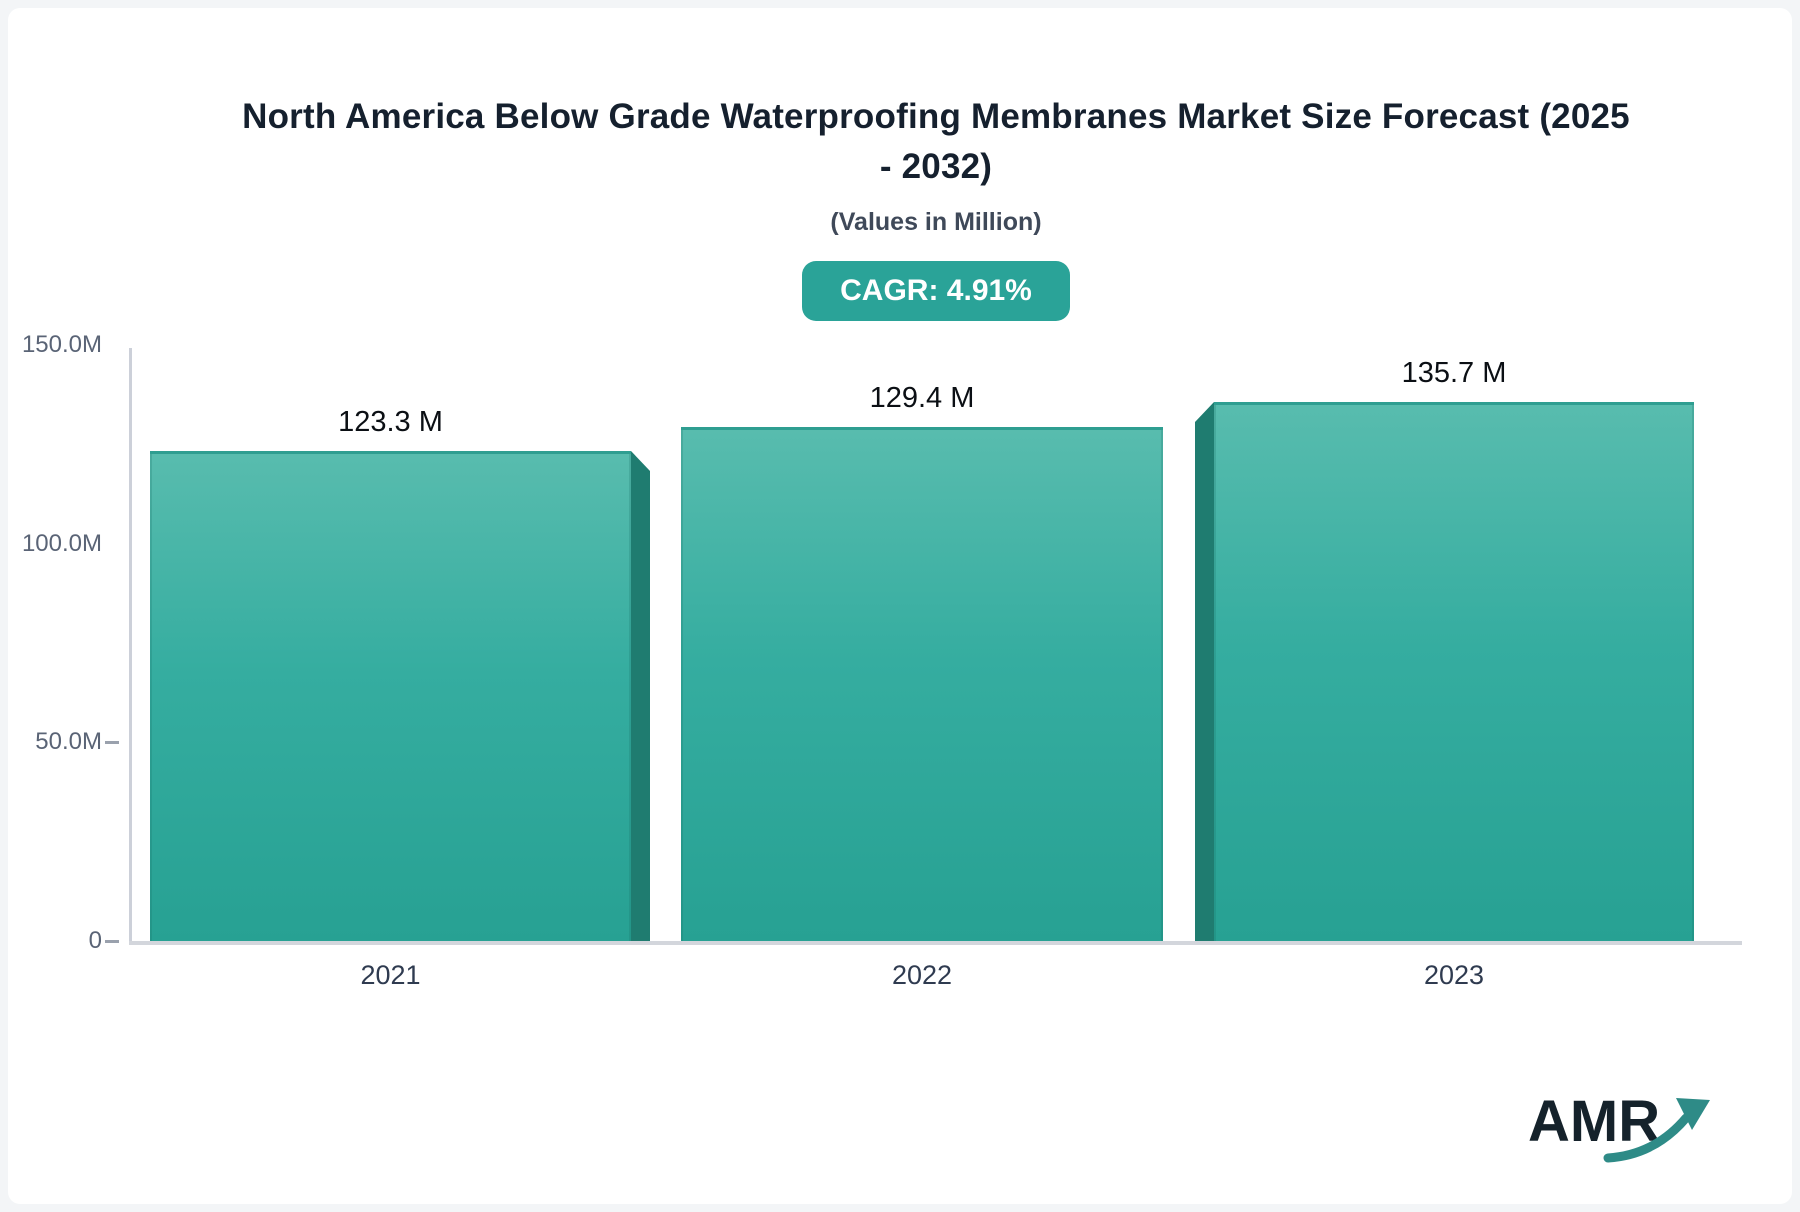  Describe the element at coordinates (936, 291) in the screenshot. I see `cagr-badge: CAGR: 4.91%` at that location.